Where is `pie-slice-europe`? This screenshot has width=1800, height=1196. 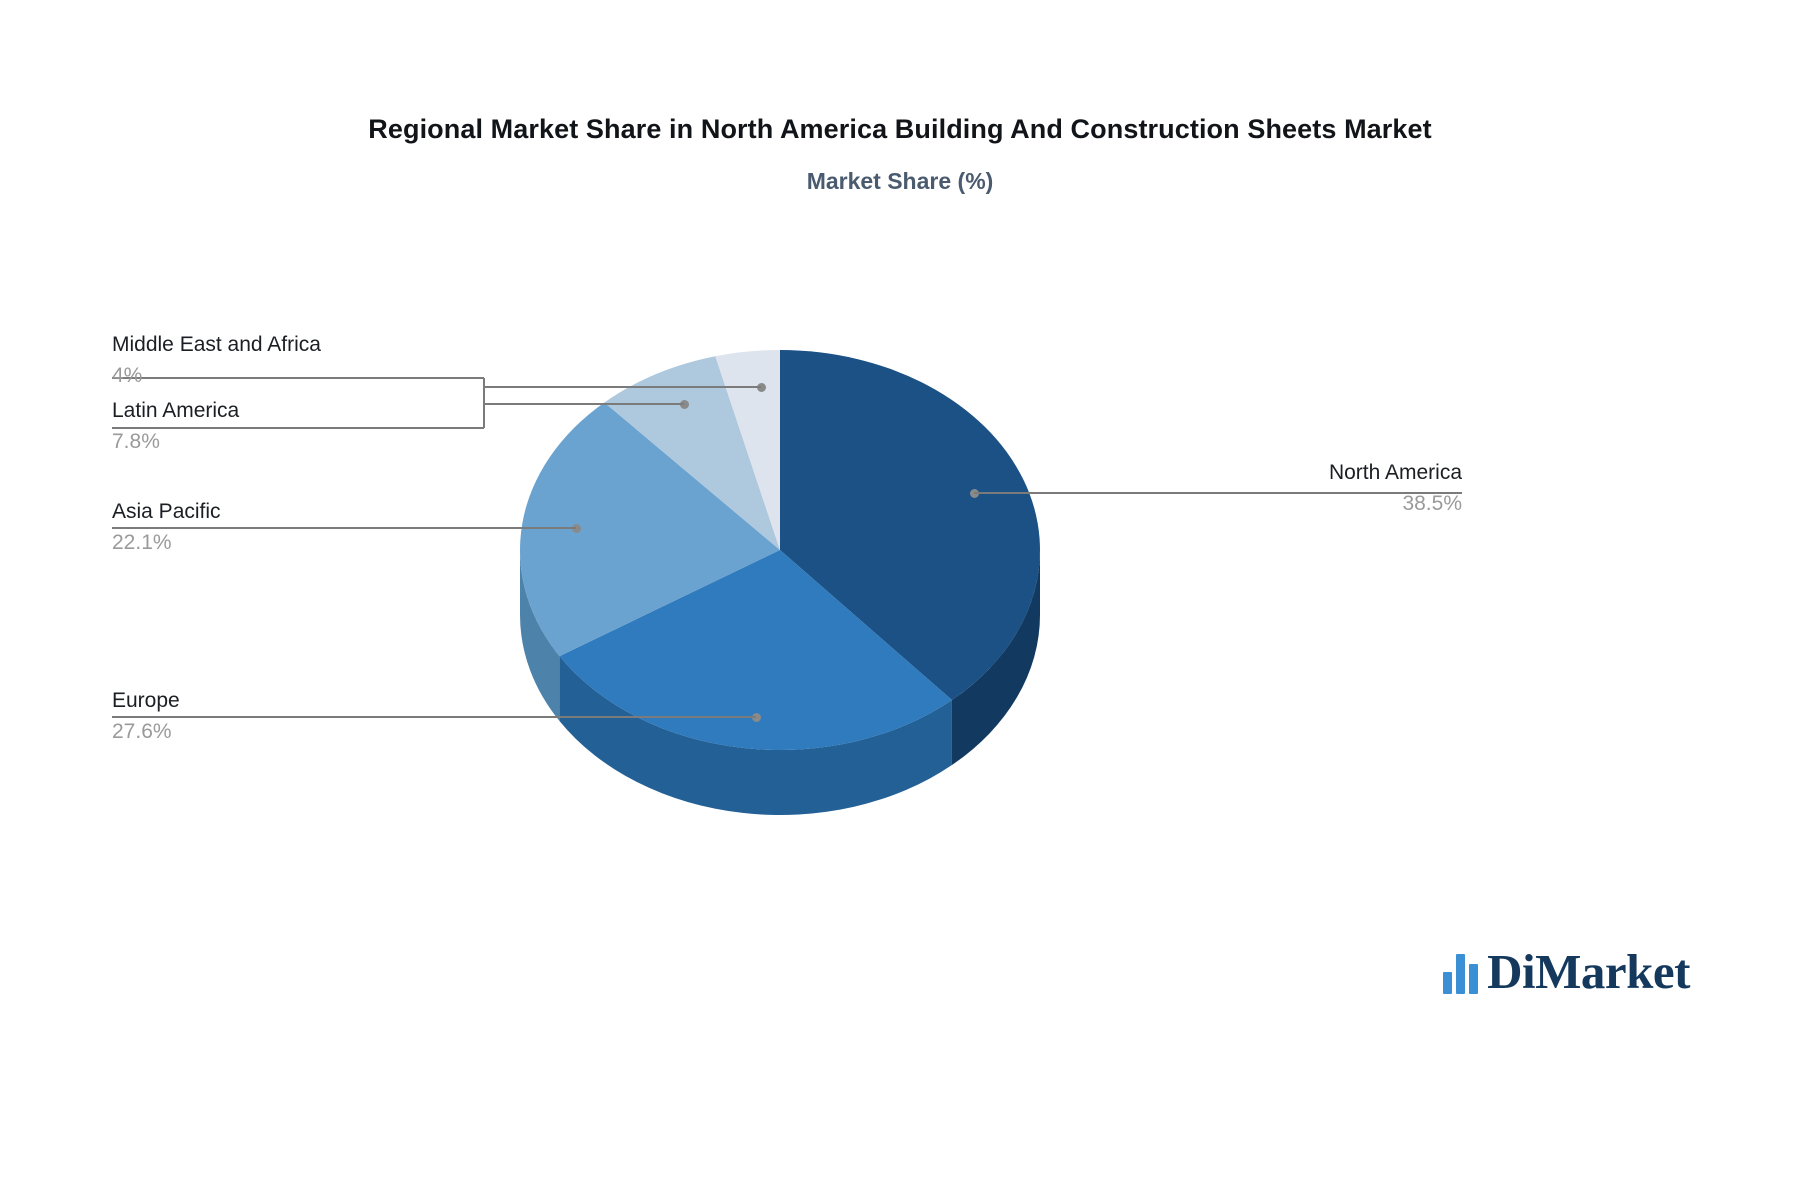
pie-slice-europe is located at coordinates (755, 650).